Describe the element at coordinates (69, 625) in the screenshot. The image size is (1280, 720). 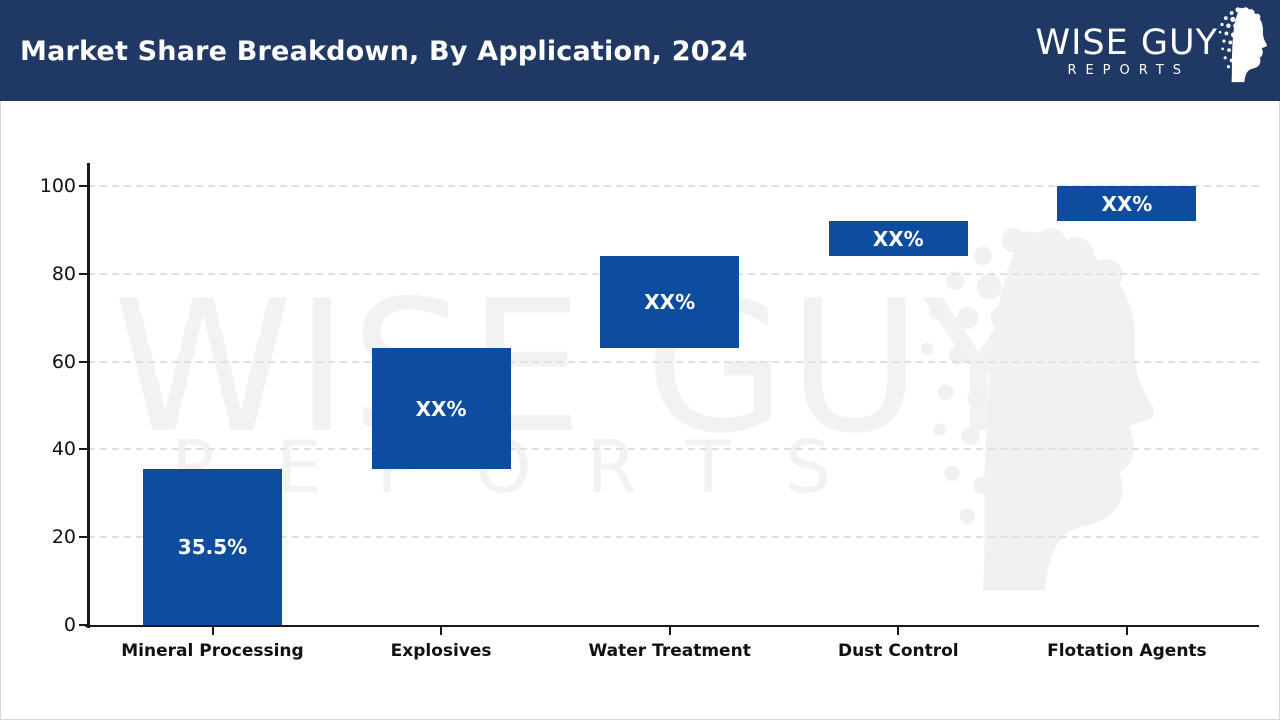
I see `y-tick-label: 0` at that location.